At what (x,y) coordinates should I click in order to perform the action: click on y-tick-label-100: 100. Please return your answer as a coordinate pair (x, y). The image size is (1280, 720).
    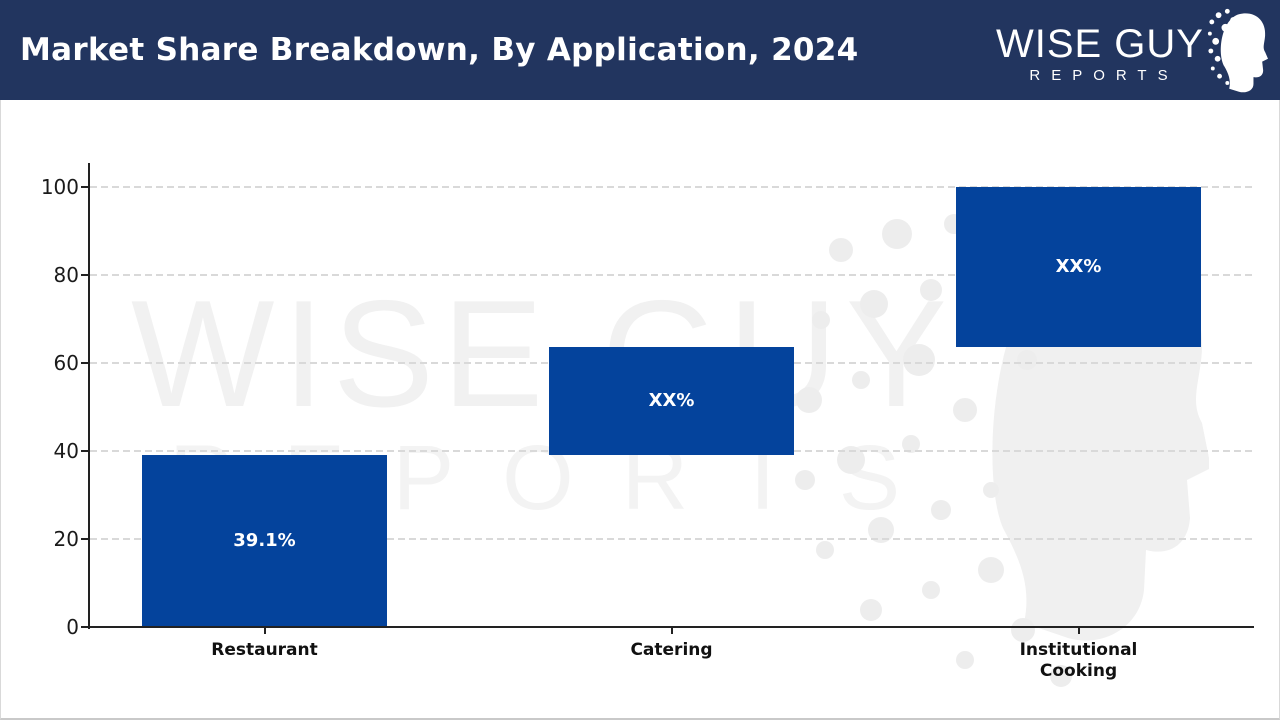
    Looking at the image, I should click on (59, 186).